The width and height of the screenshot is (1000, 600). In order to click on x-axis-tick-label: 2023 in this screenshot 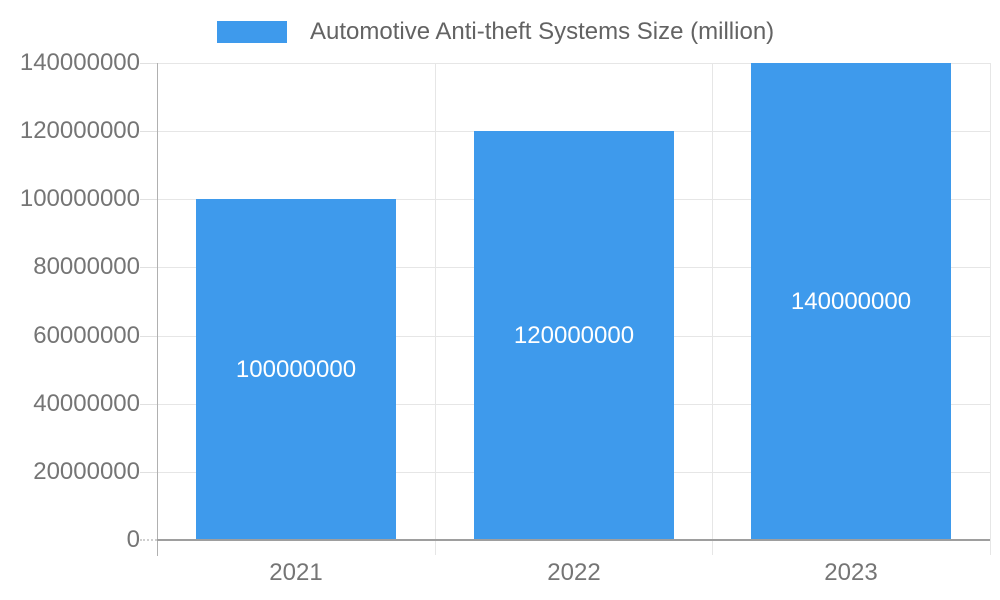, I will do `click(851, 572)`.